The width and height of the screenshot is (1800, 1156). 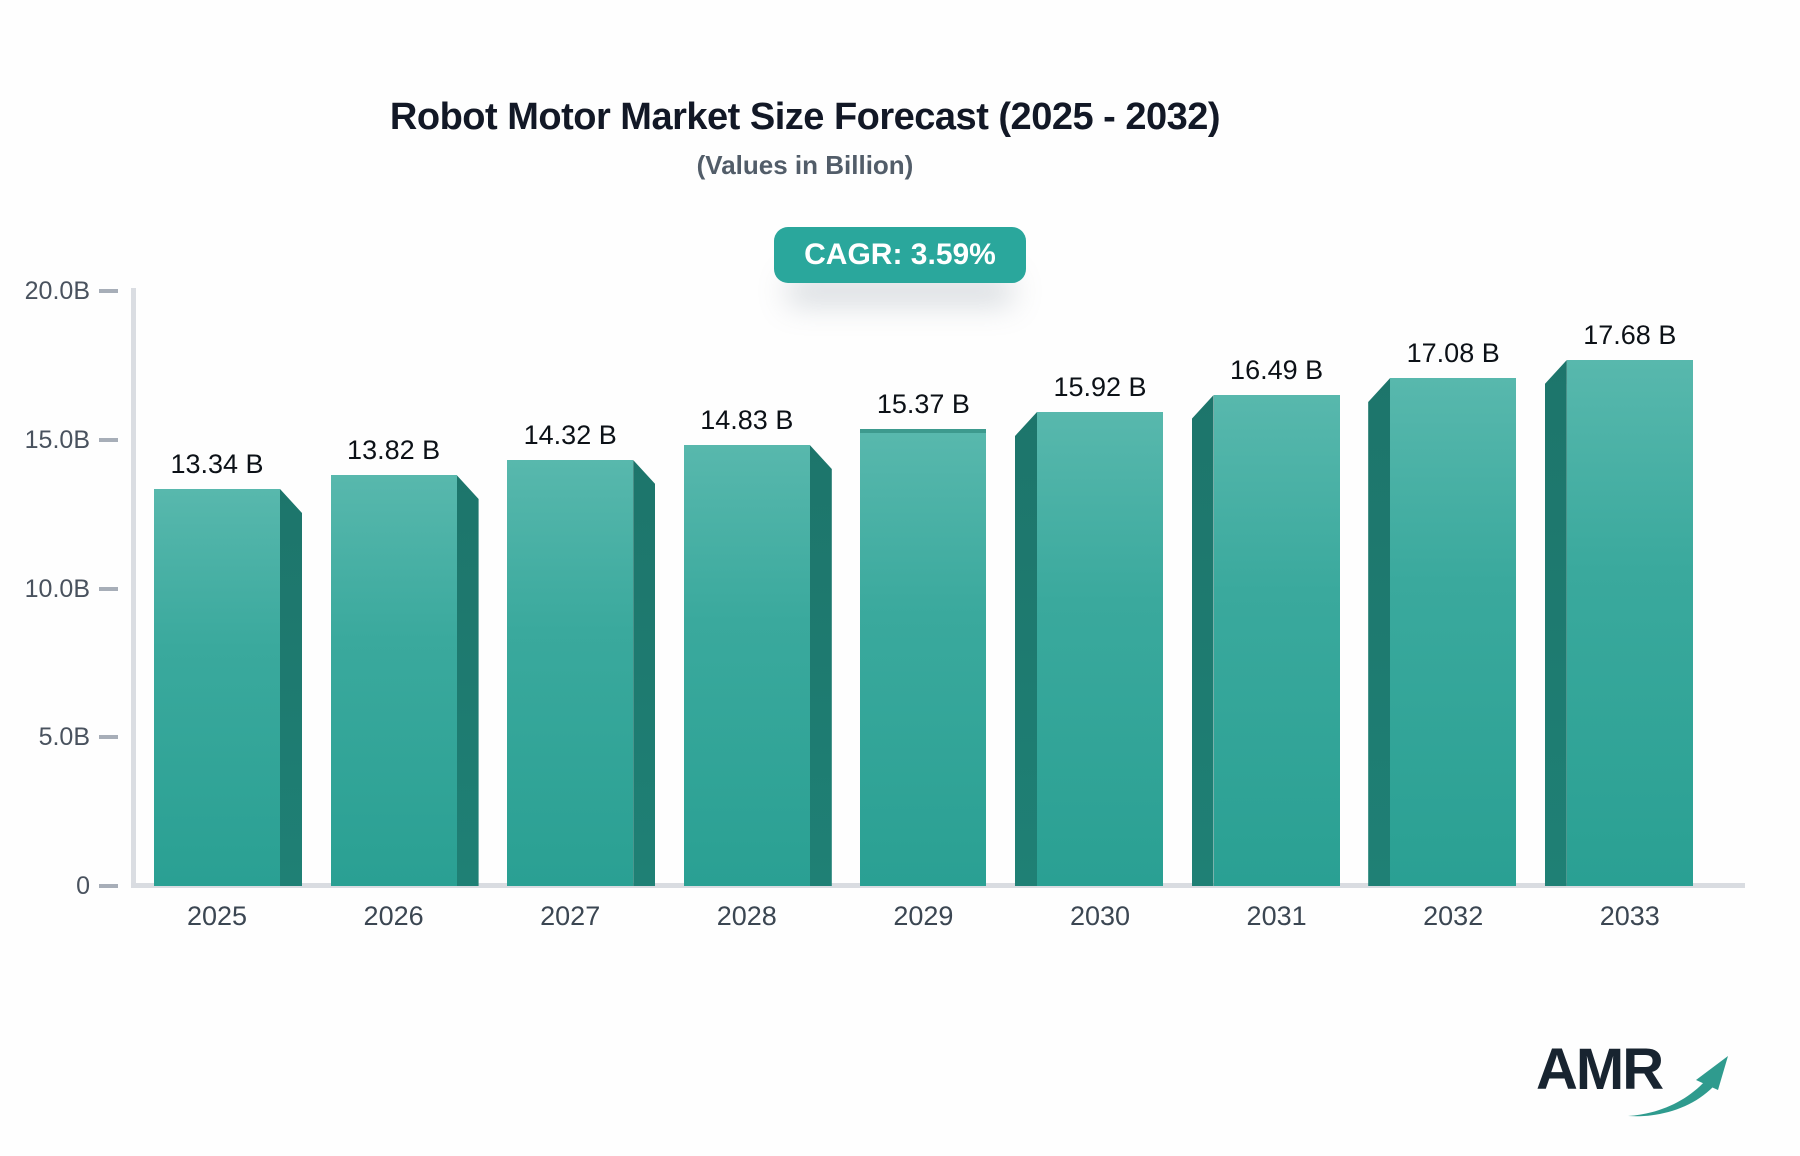 What do you see at coordinates (746, 916) in the screenshot?
I see `x-axis-label: 2028` at bounding box center [746, 916].